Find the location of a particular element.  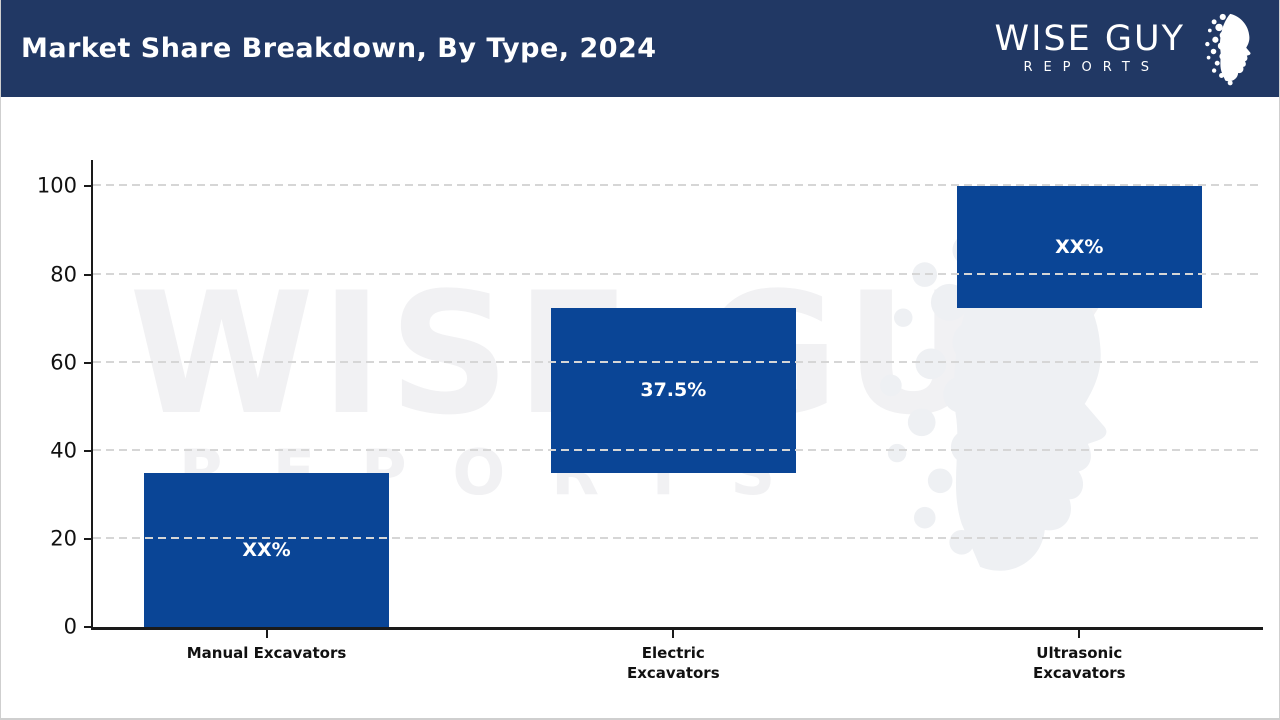

watermark-face-profile-icon is located at coordinates (993, 402).